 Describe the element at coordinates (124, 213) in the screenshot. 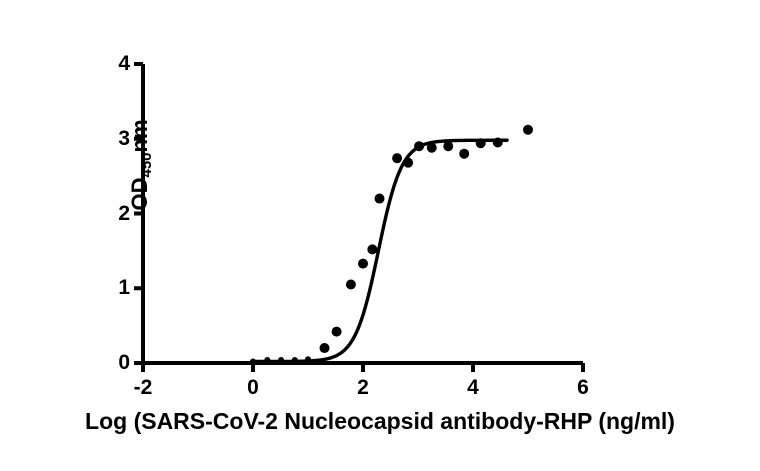

I see `y-tick-label: 2` at that location.